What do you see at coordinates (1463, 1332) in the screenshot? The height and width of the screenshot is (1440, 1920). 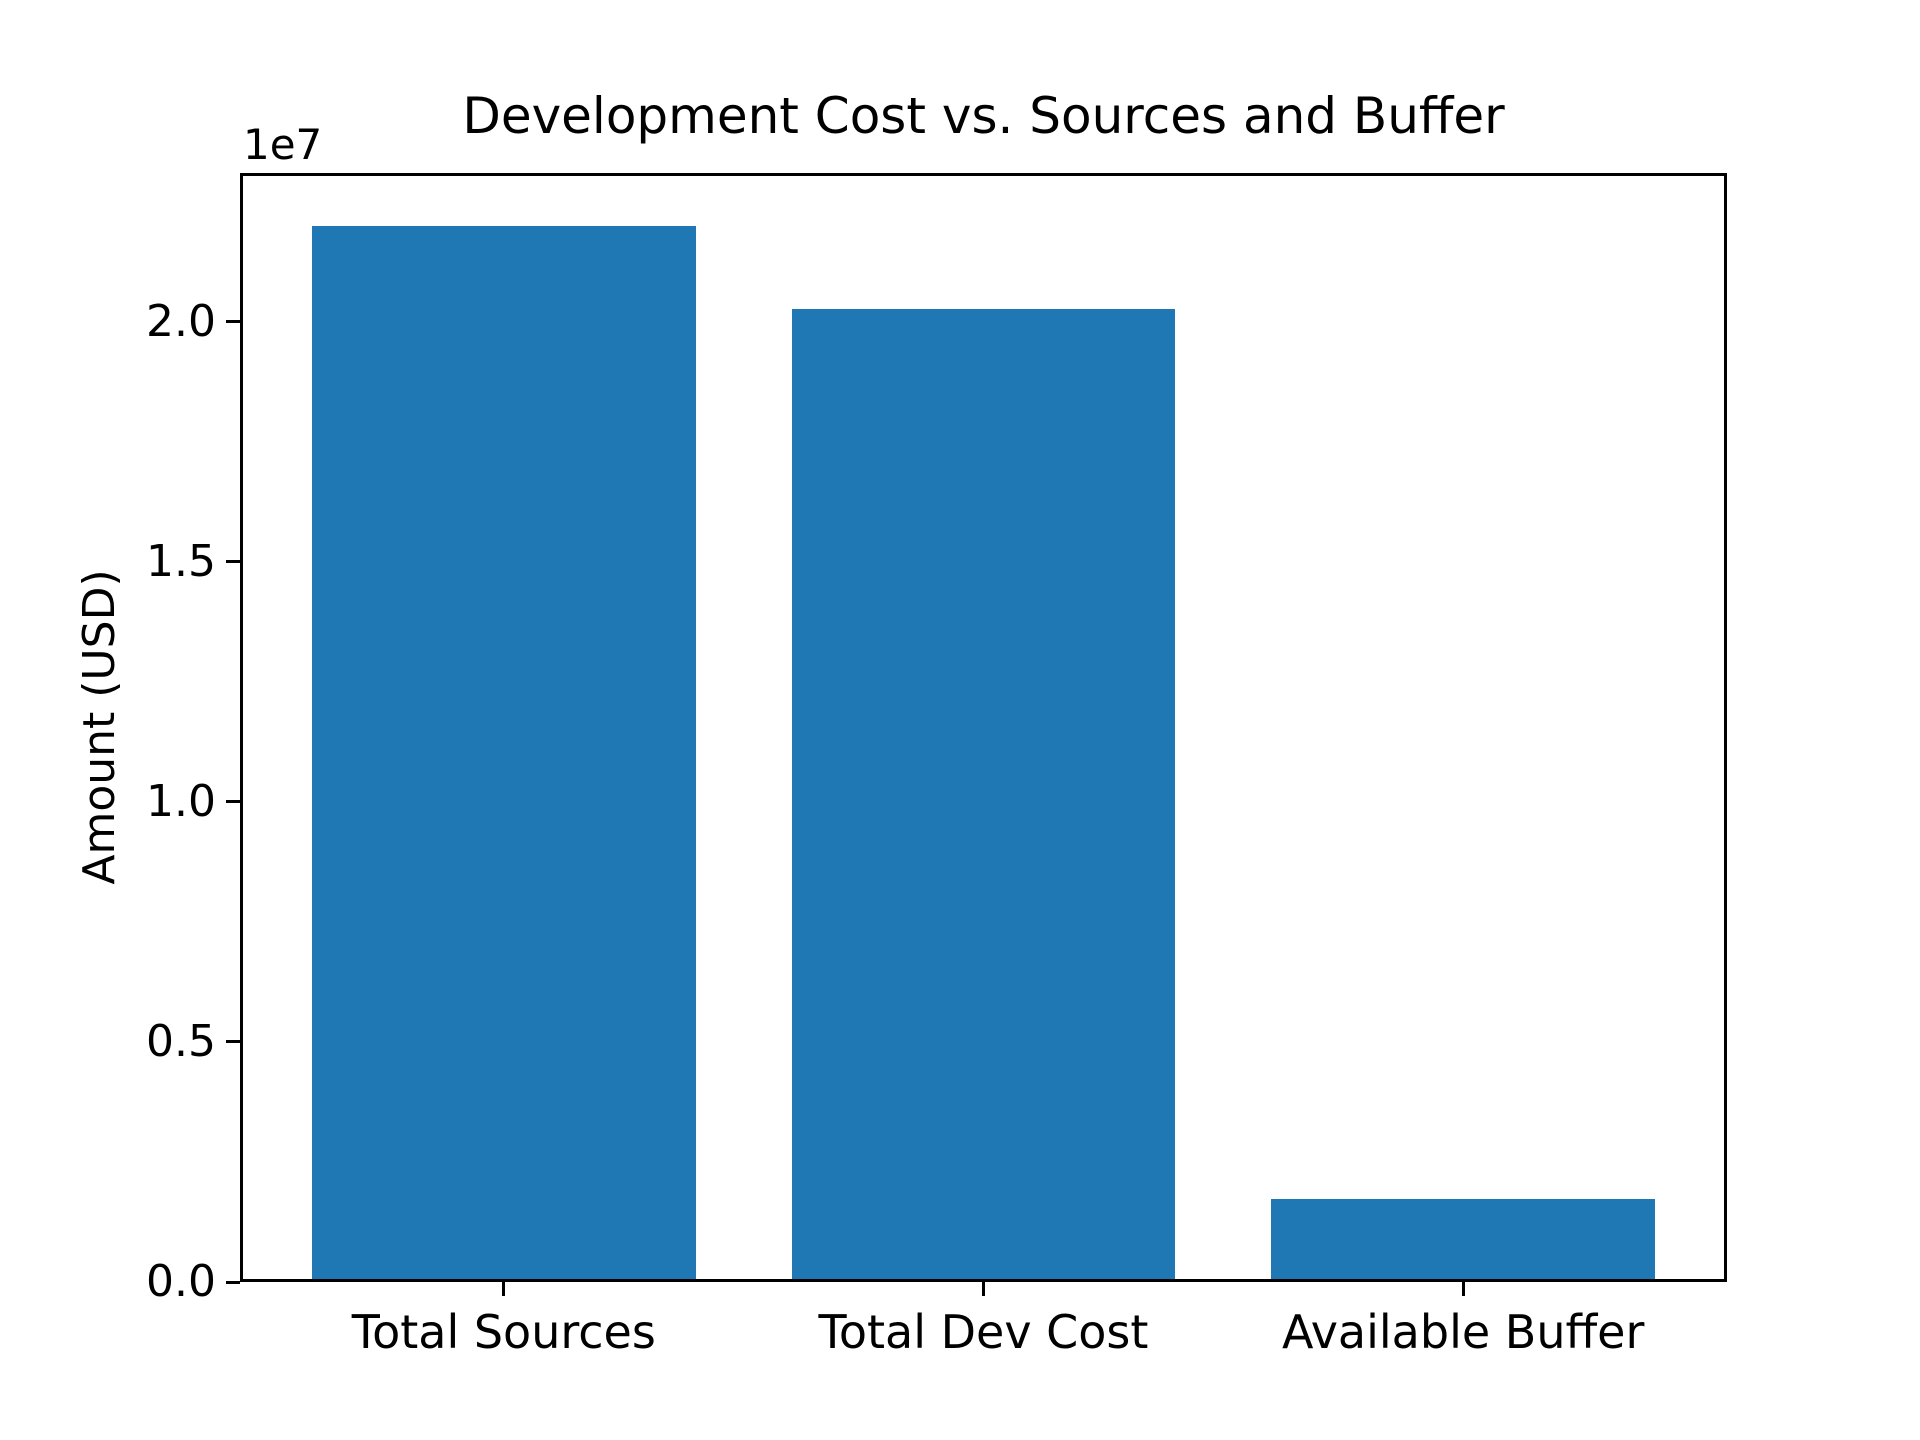 I see `x-tick-label: Available Buffer` at bounding box center [1463, 1332].